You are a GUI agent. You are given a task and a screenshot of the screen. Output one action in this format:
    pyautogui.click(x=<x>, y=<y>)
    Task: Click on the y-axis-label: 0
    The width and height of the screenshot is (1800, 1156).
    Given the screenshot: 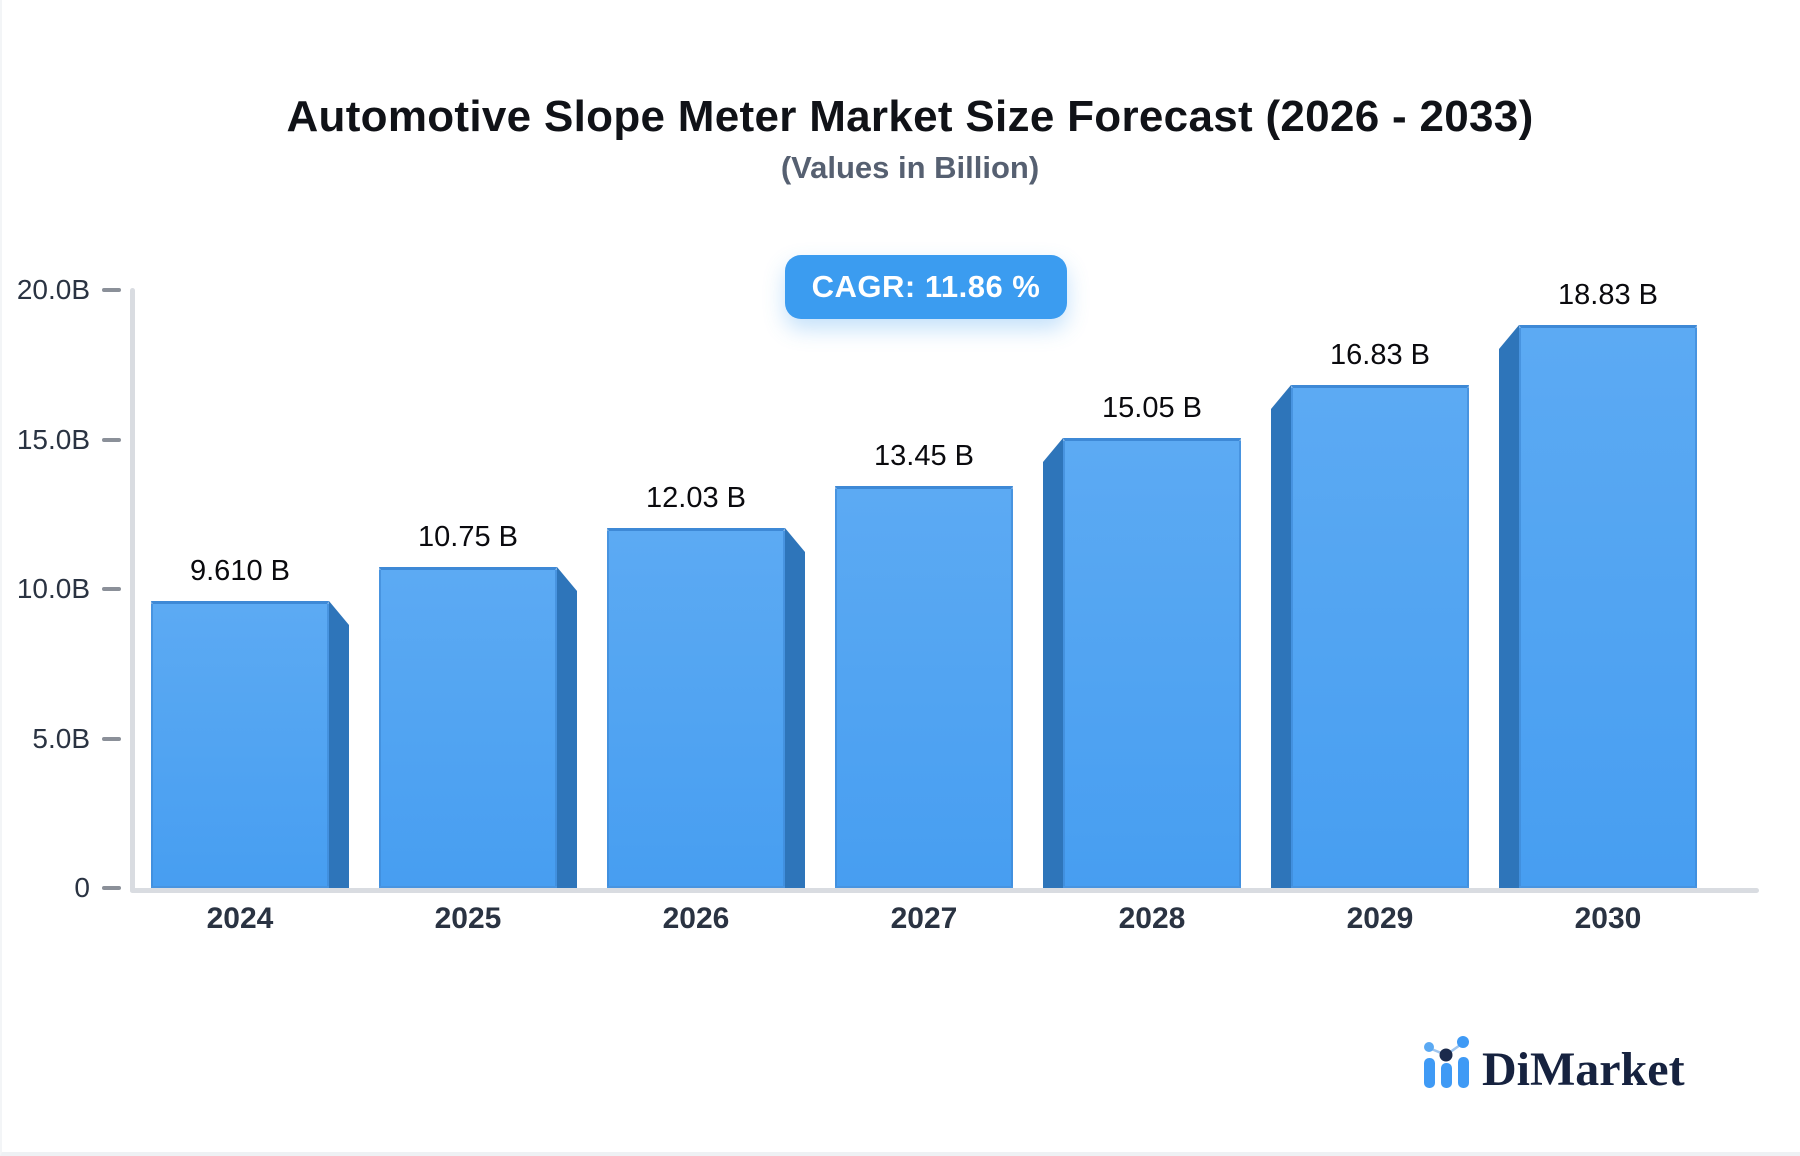 What is the action you would take?
    pyautogui.click(x=82, y=887)
    